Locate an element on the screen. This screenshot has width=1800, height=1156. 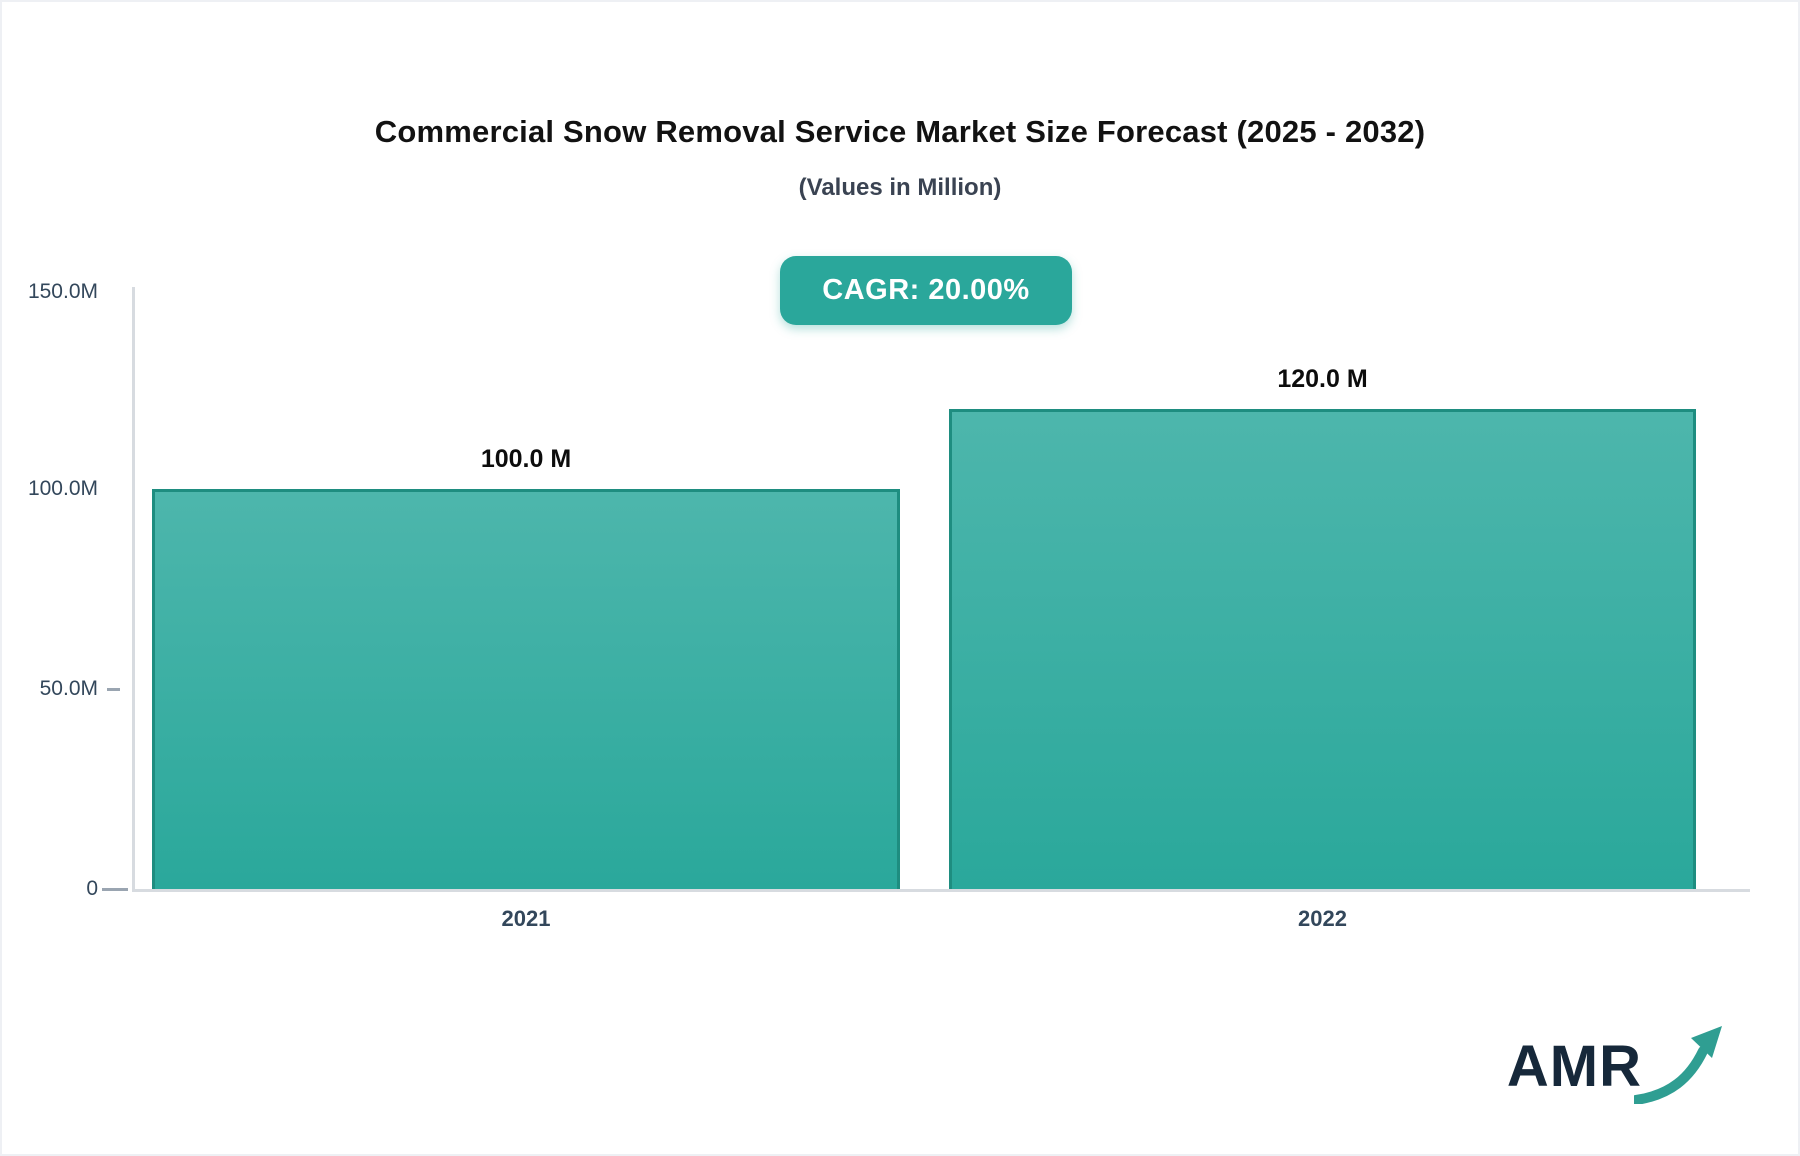
amr-logo: AMR is located at coordinates (1616, 1066).